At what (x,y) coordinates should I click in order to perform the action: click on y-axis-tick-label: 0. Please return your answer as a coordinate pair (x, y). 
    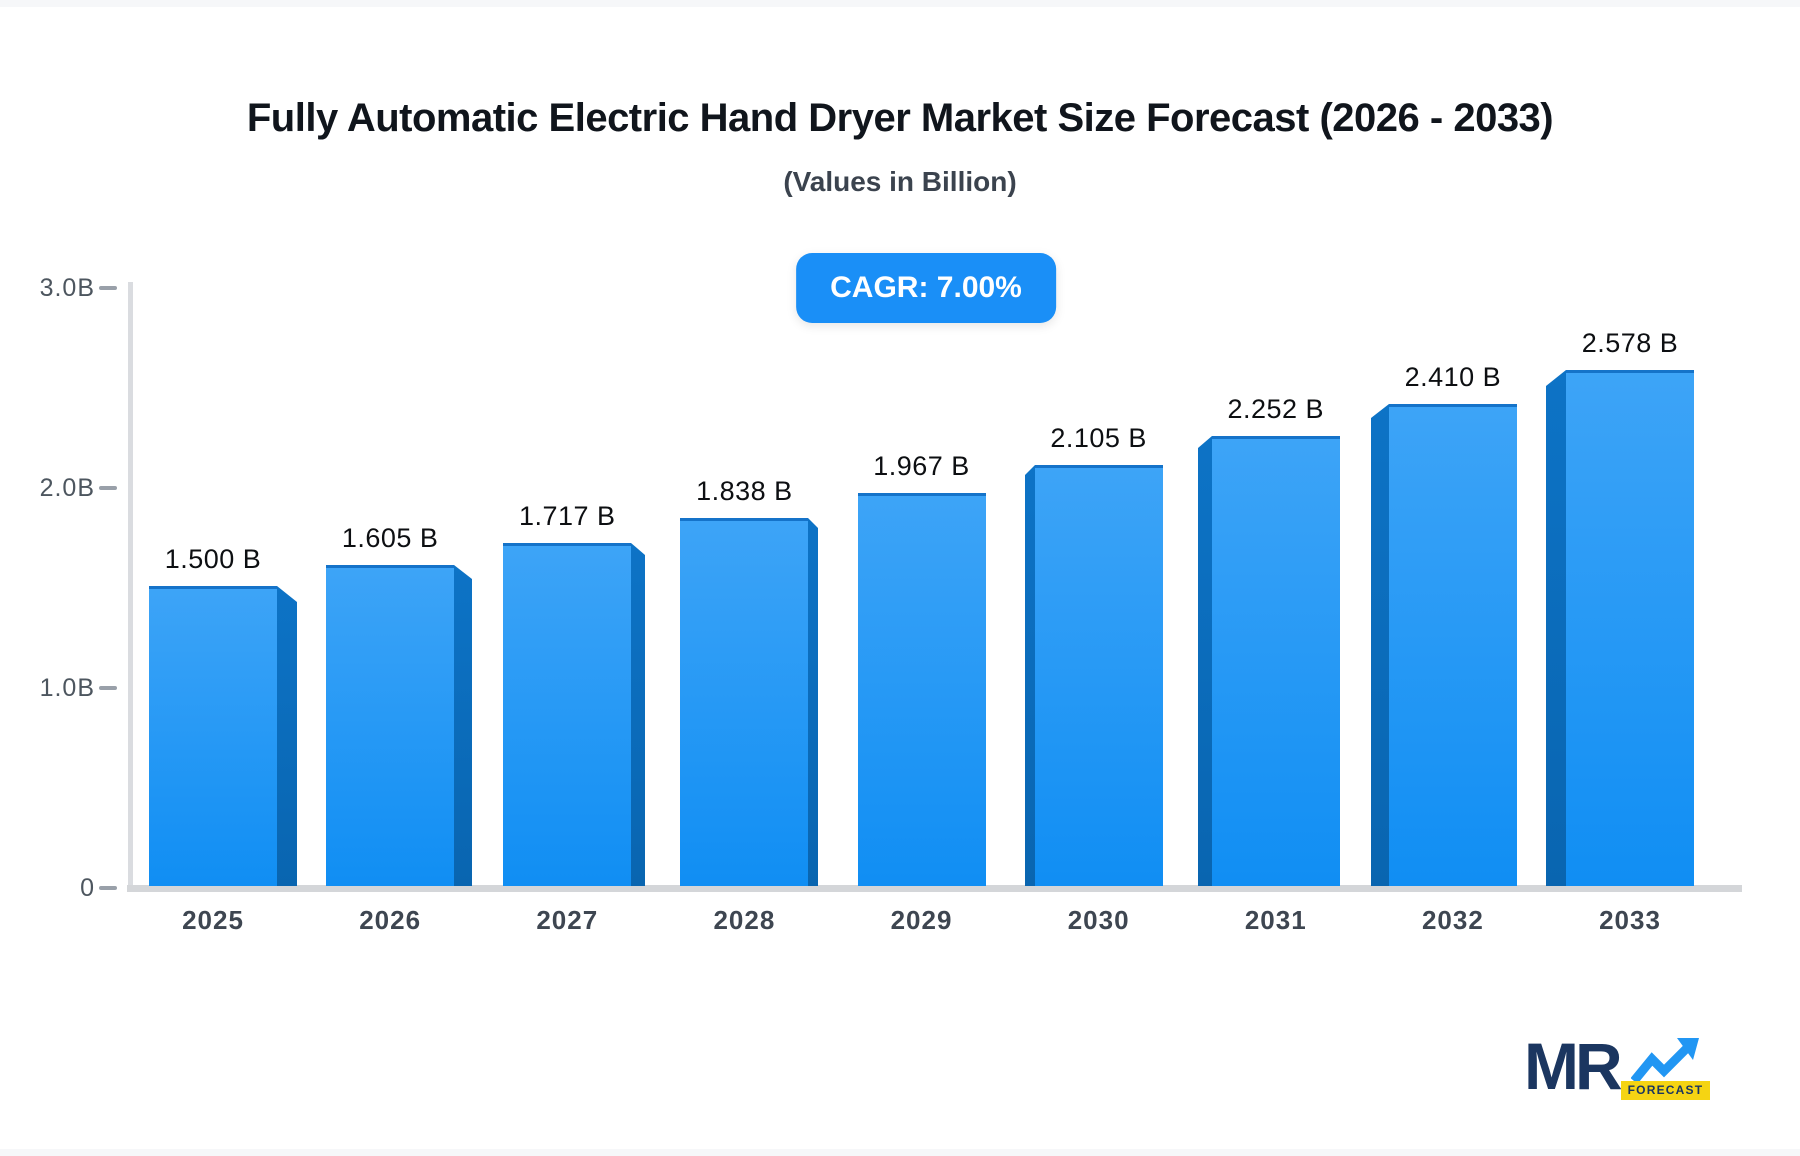
    Looking at the image, I should click on (87, 888).